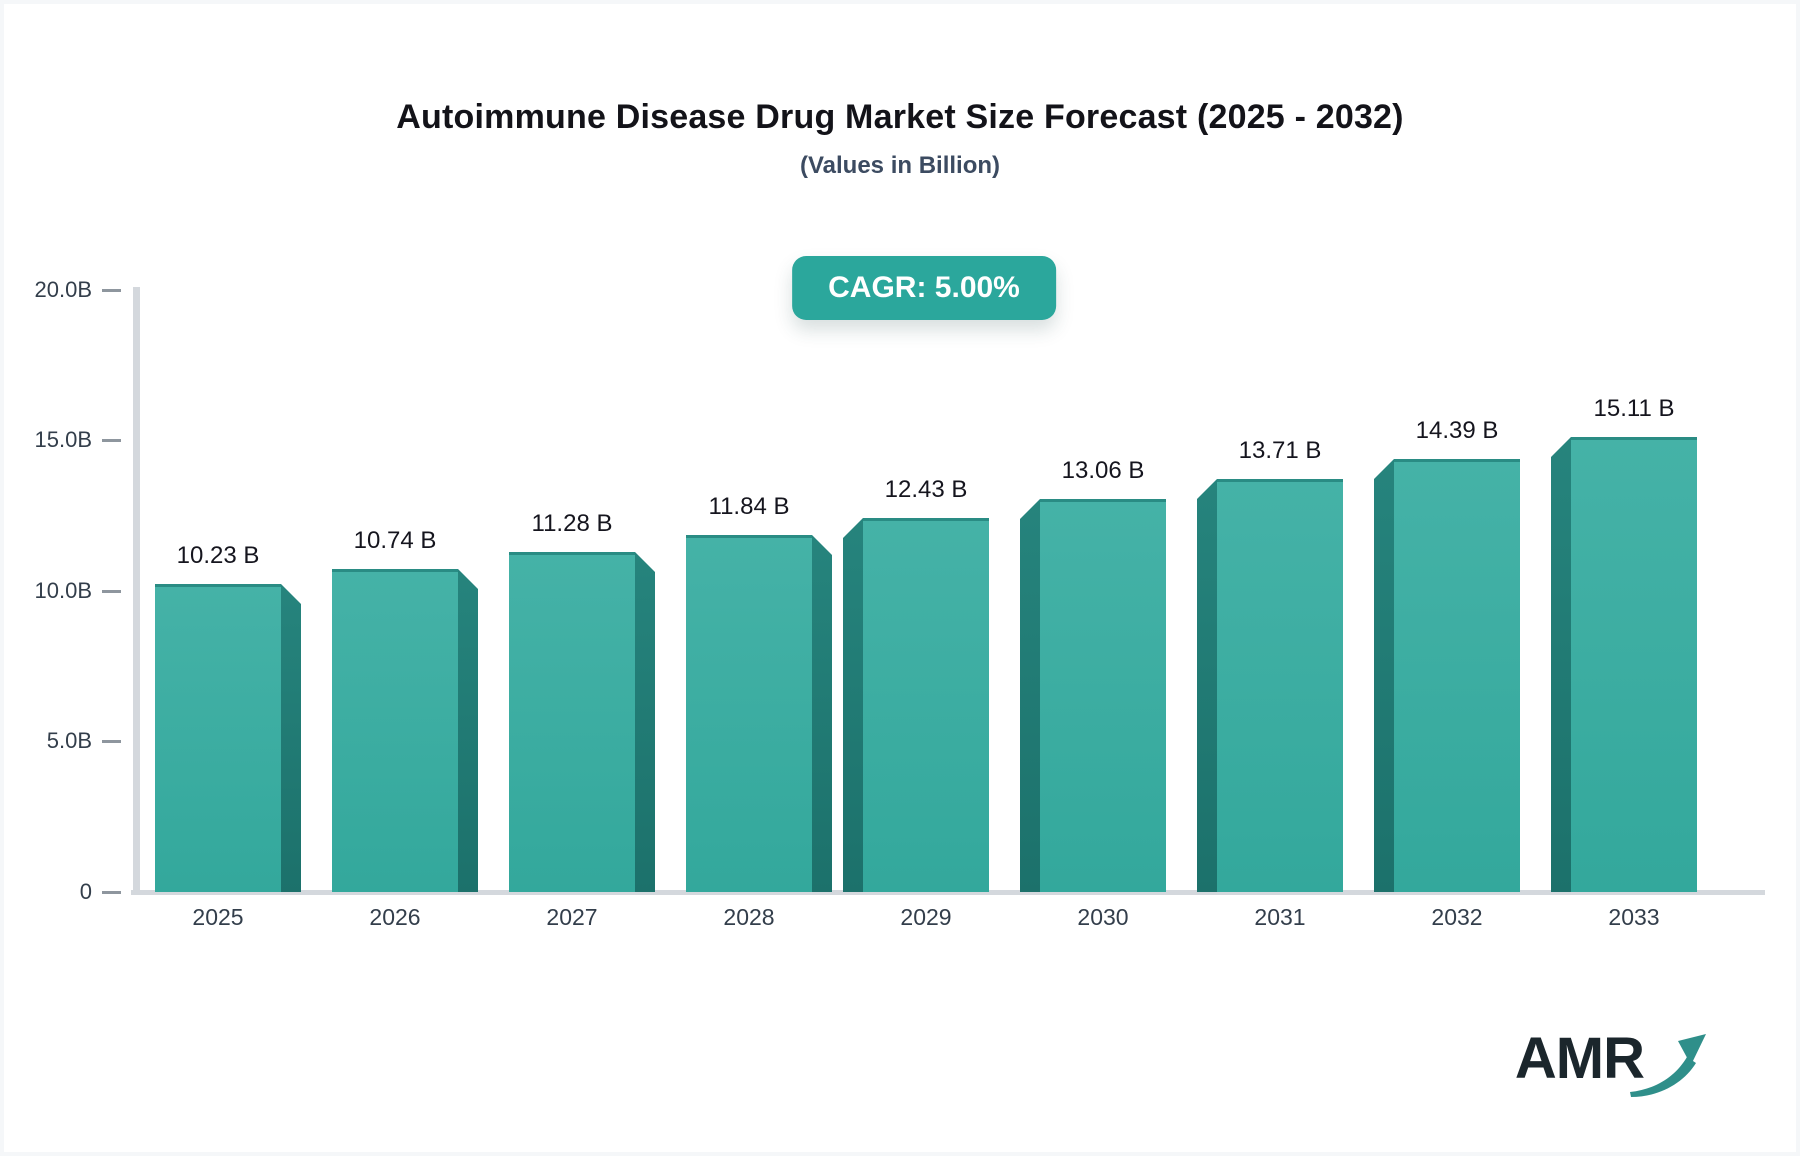  Describe the element at coordinates (1457, 917) in the screenshot. I see `x-axis-label-2032: 2032` at that location.